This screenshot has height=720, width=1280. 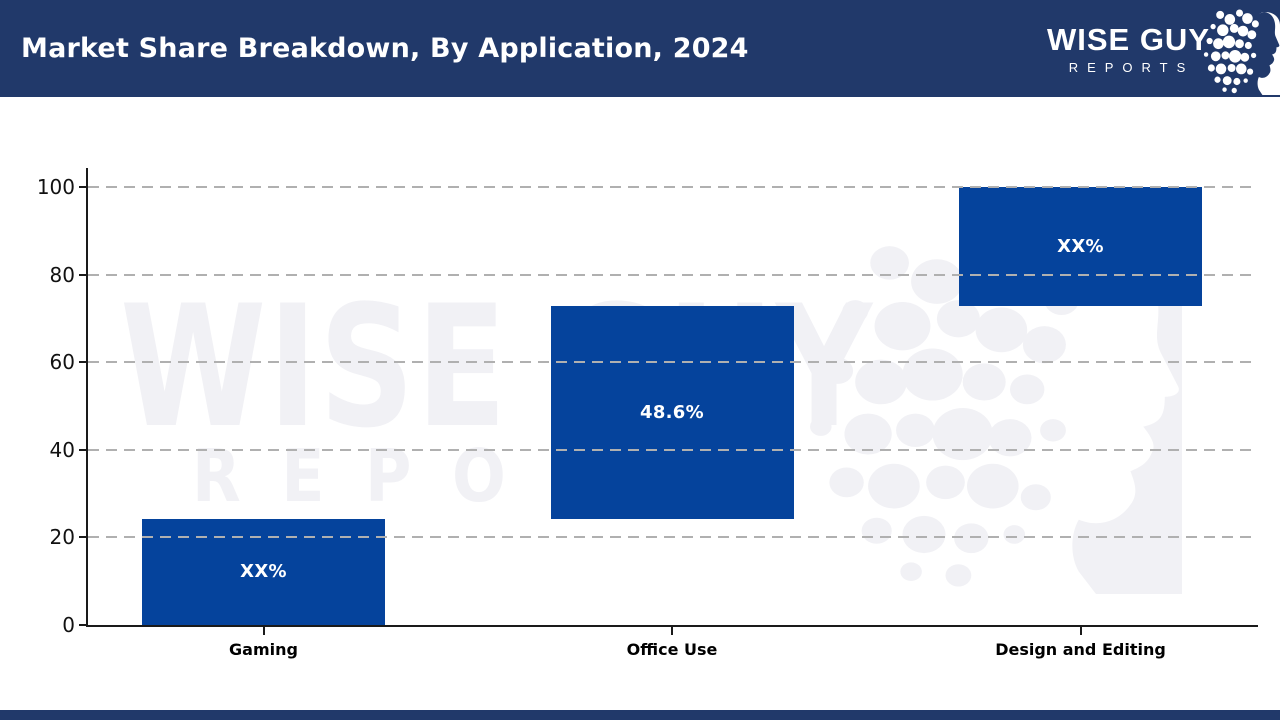 I want to click on y-axis-tick-label: 0, so click(x=68, y=625).